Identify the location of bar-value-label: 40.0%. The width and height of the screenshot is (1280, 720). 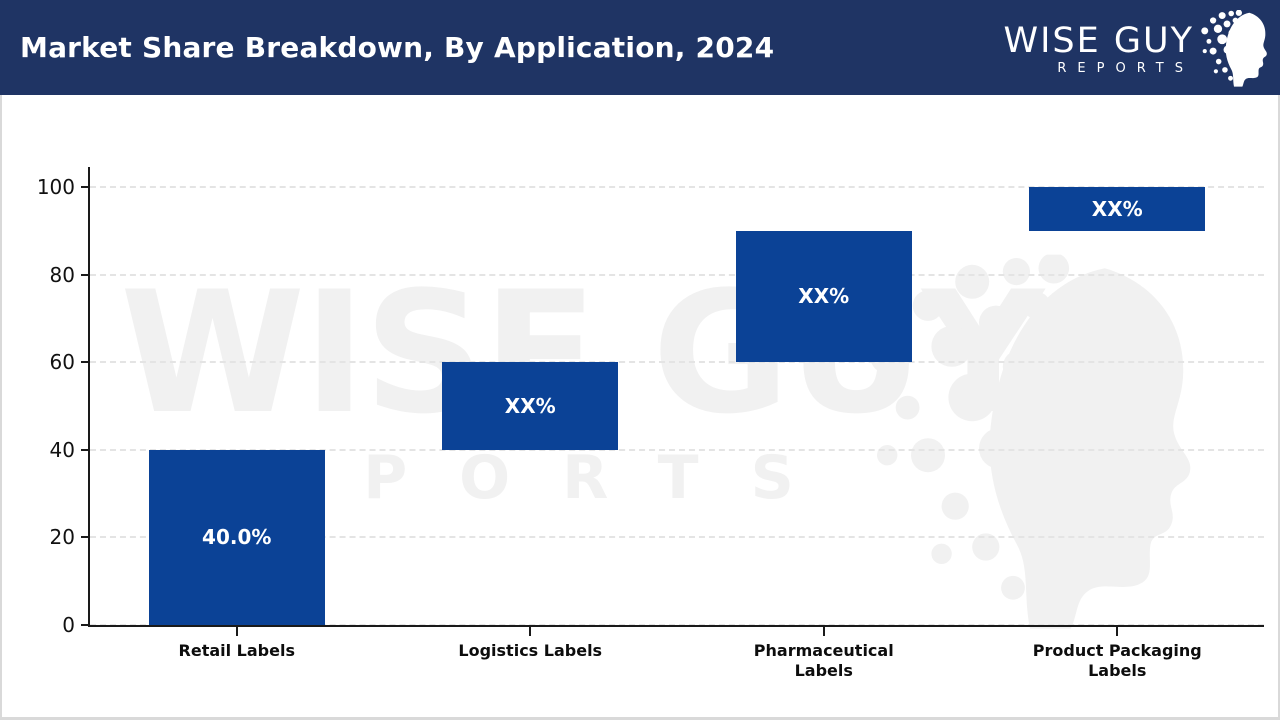
(237, 537).